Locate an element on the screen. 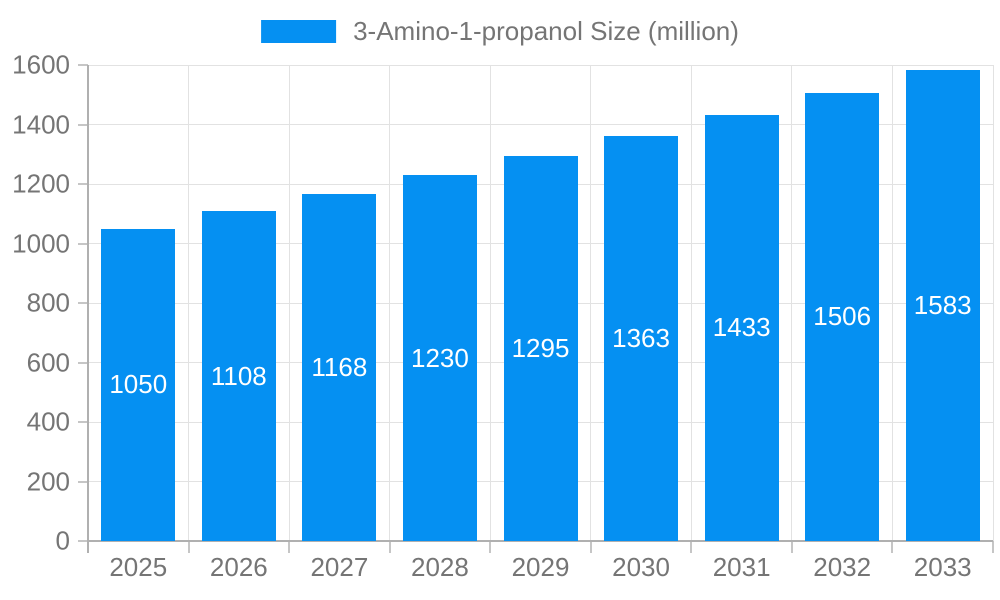  bar-value-label: 1050 is located at coordinates (138, 384).